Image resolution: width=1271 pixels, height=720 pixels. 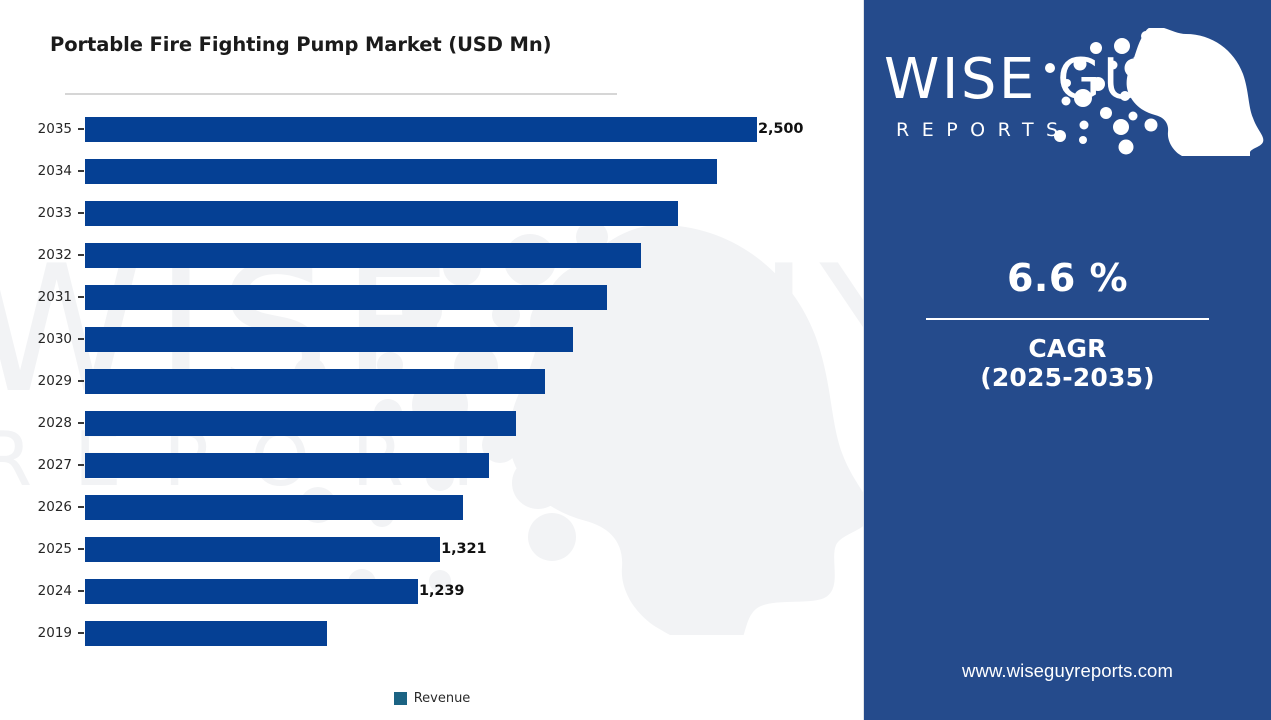 I want to click on chart-row: 2026, so click(x=431, y=507).